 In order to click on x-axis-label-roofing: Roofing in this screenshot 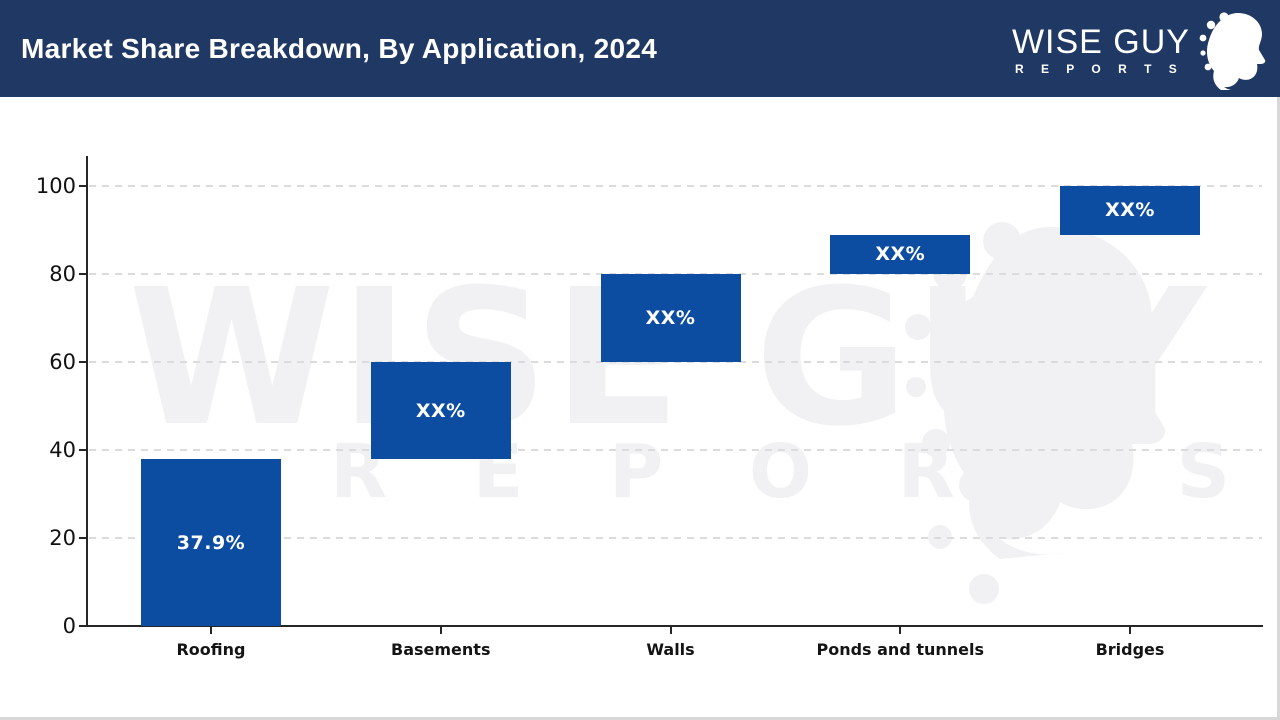, I will do `click(211, 649)`.